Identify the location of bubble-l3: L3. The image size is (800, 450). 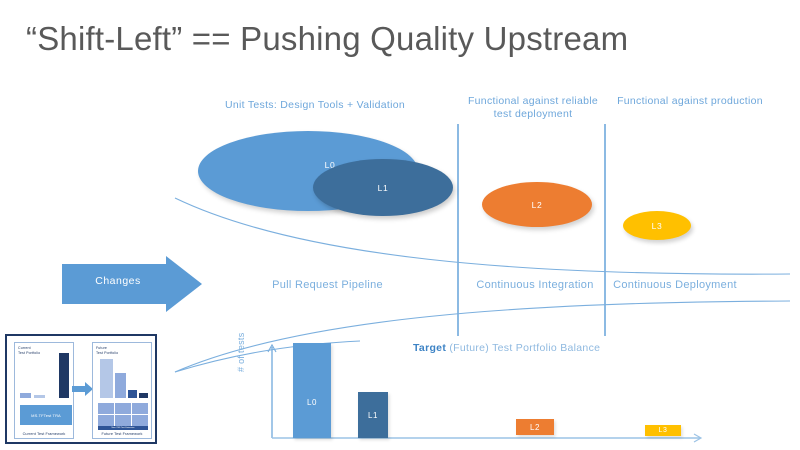
(657, 225).